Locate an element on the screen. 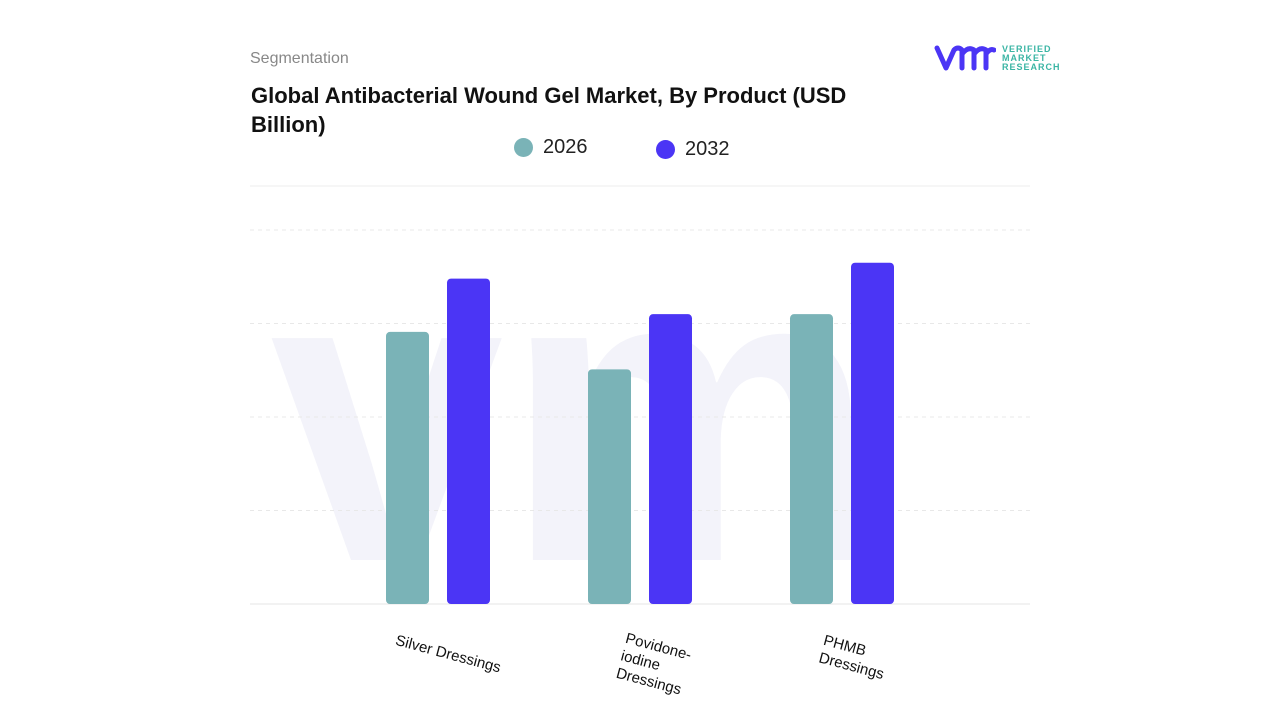  legend-item-2026: 2026 is located at coordinates (551, 147).